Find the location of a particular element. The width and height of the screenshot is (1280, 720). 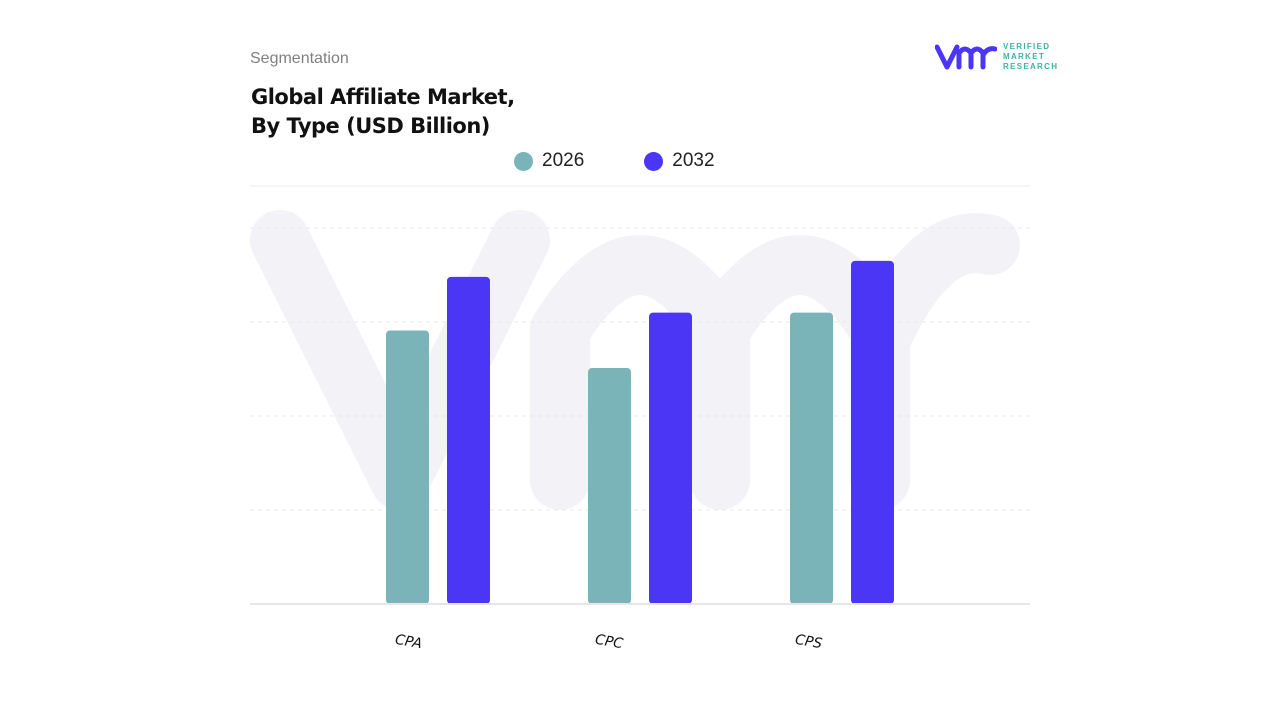

bar-cps-2032 is located at coordinates (872, 432).